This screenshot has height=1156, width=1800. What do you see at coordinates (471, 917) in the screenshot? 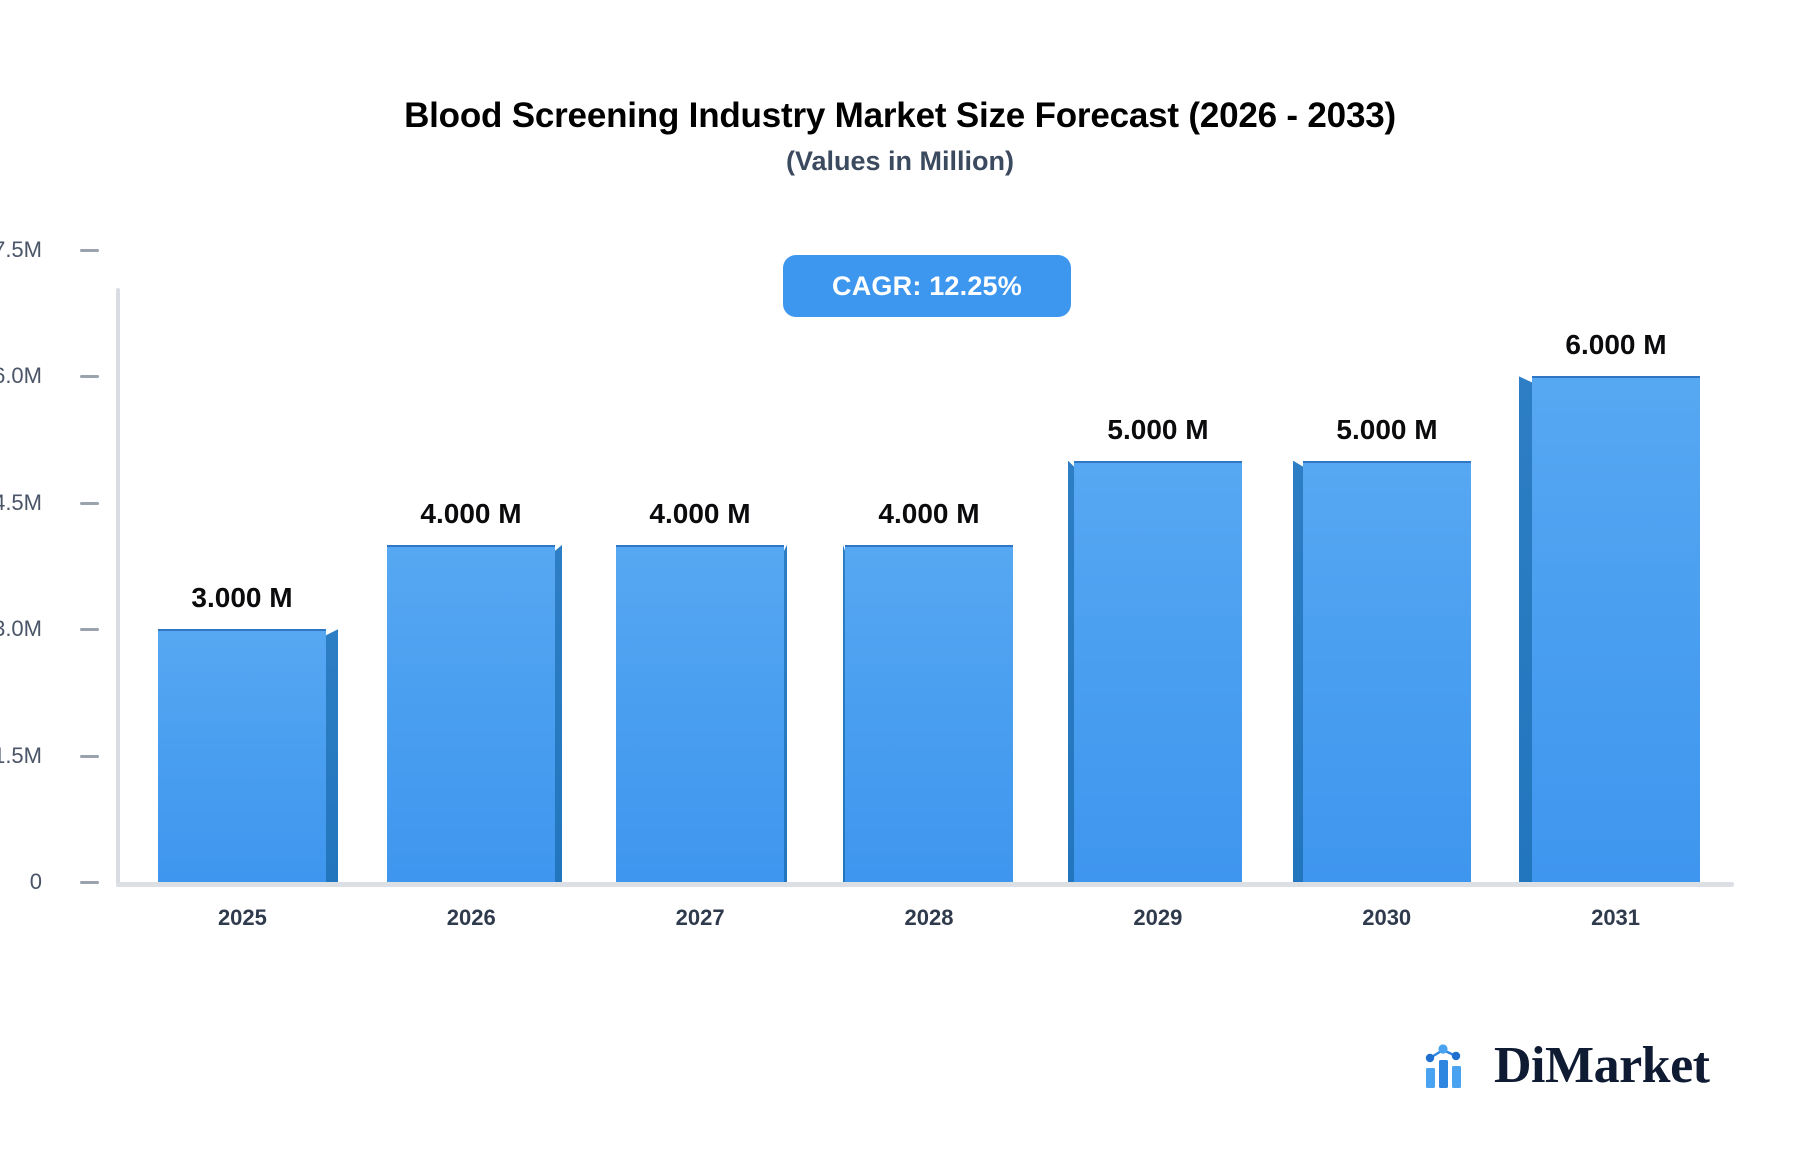
I see `x-axis-tick-label: 2026` at bounding box center [471, 917].